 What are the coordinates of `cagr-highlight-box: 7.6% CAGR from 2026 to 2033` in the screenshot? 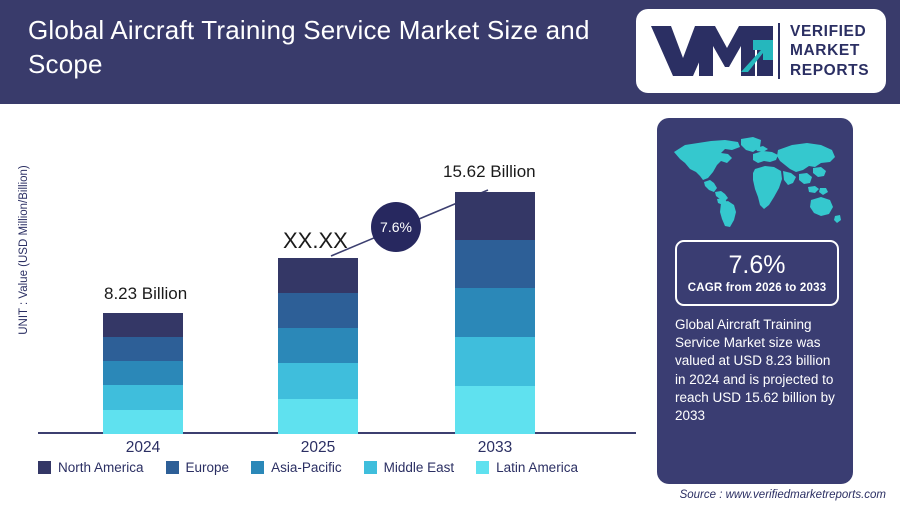 It's located at (757, 273).